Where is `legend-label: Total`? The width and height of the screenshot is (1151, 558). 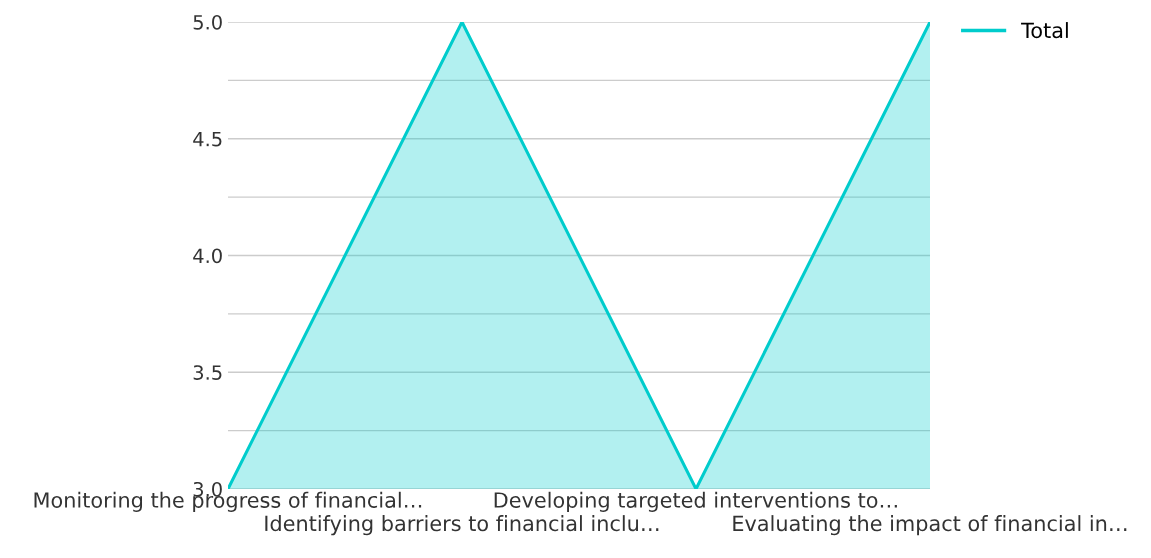
legend-label: Total is located at coordinates (1044, 30).